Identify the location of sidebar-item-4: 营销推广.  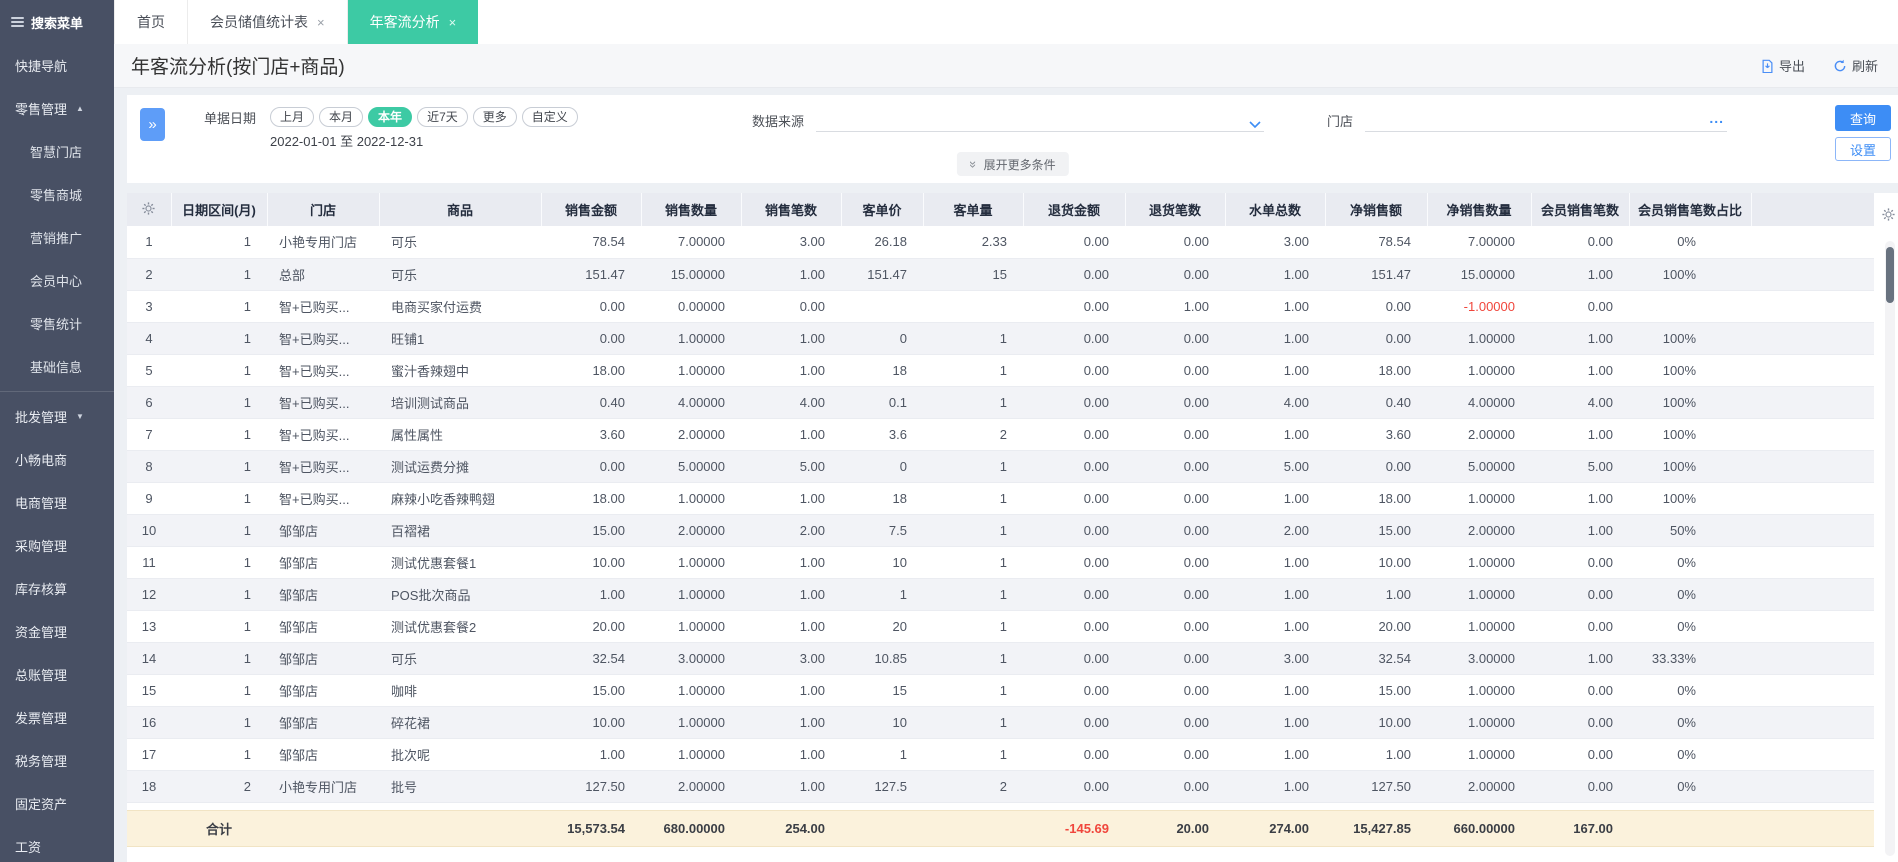
(57, 237).